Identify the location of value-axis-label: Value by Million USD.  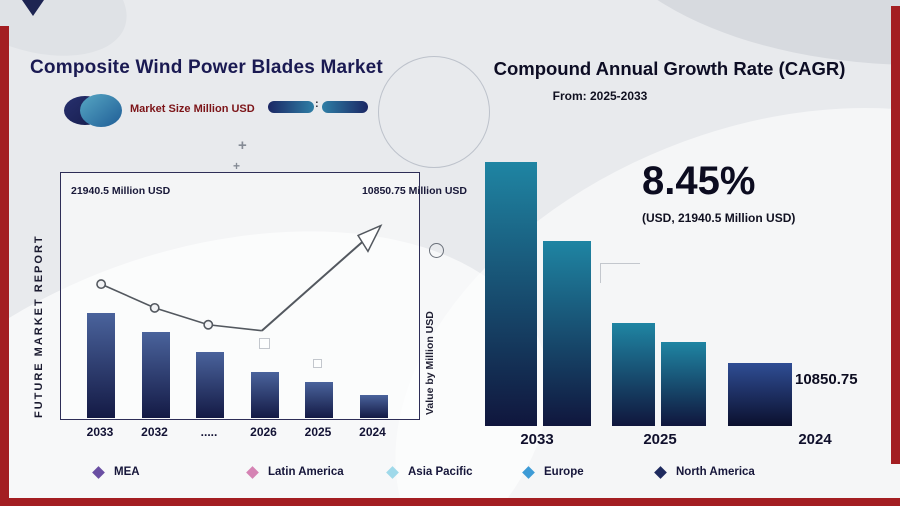
(430, 363).